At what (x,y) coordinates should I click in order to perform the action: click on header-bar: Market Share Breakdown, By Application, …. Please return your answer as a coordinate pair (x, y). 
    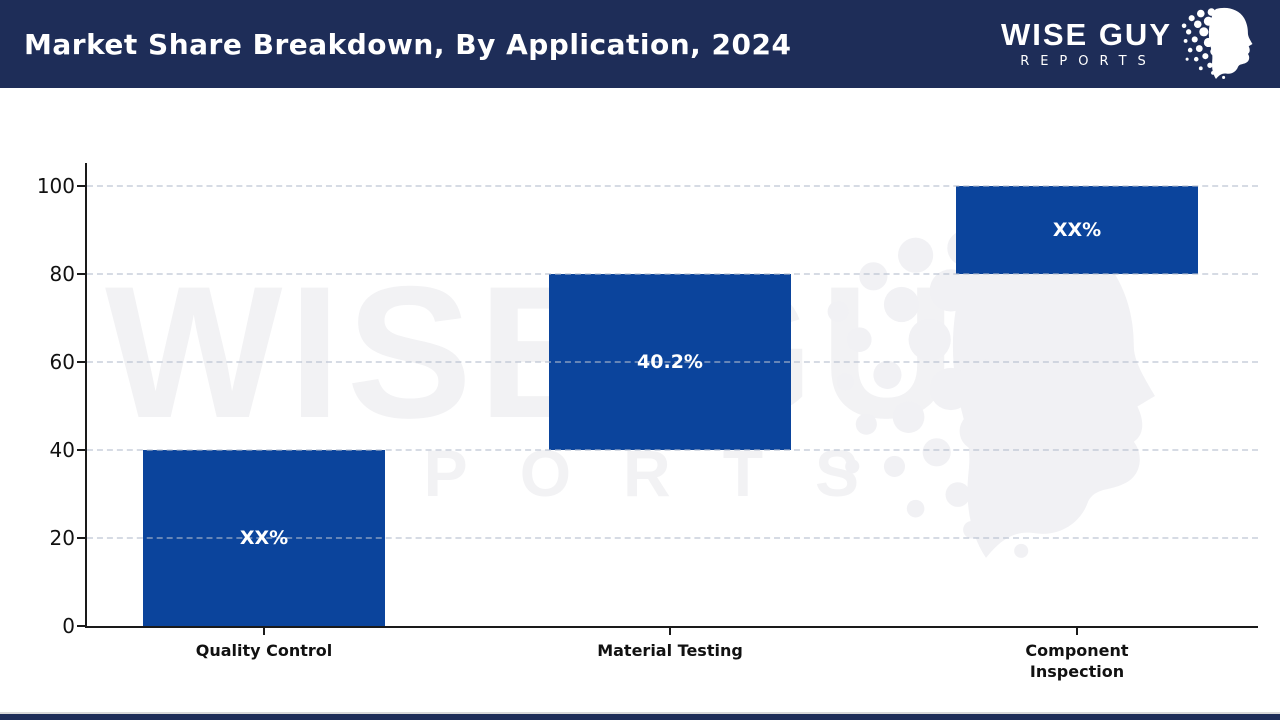
    Looking at the image, I should click on (640, 44).